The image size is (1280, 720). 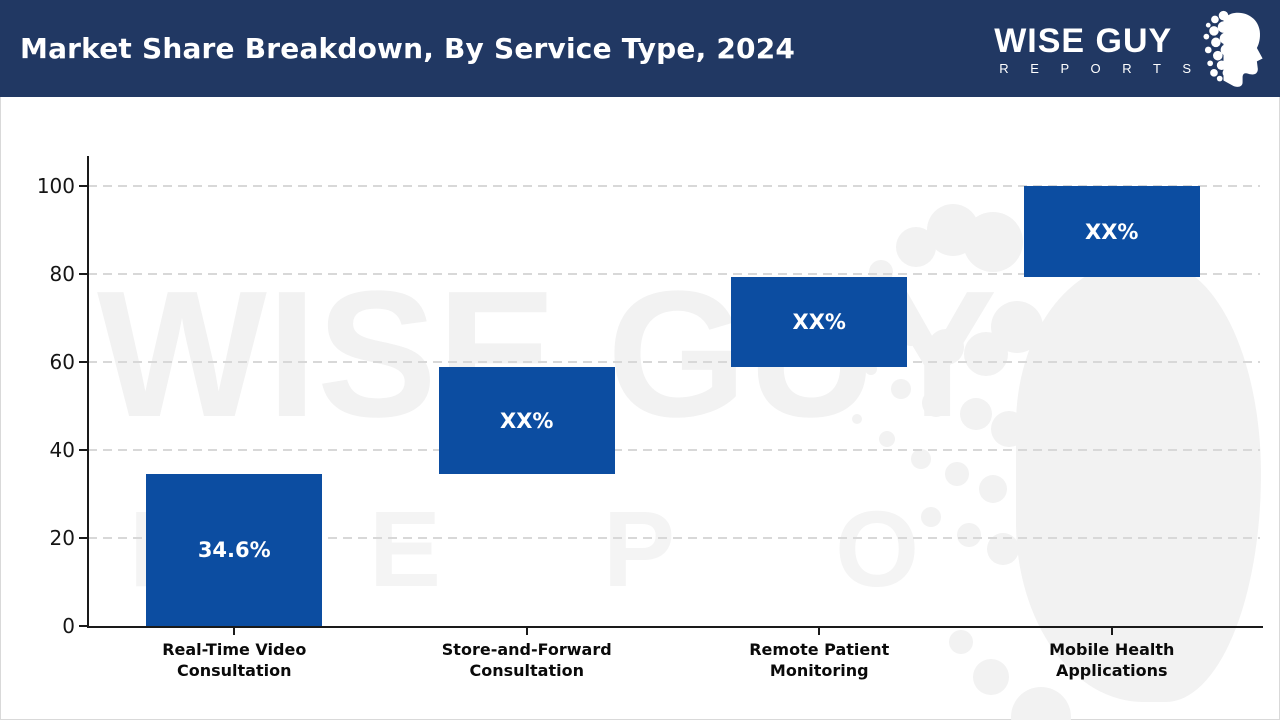 I want to click on y-tick-label-60: 60, so click(x=62, y=362).